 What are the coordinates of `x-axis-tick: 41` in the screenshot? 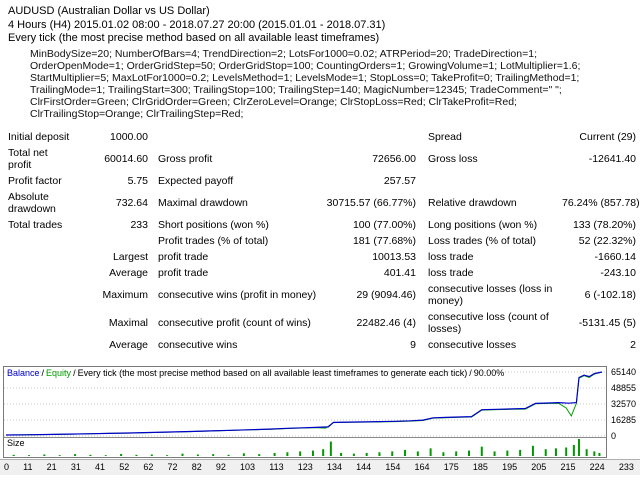 It's located at (100, 467).